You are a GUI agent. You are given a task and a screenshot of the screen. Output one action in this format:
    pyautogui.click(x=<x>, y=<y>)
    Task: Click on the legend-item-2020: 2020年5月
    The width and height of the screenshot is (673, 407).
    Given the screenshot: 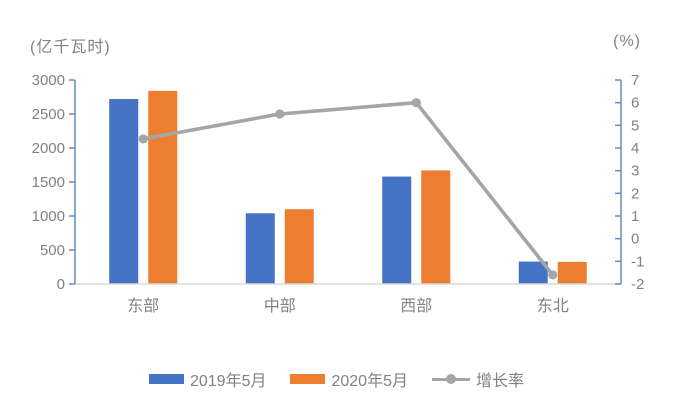 What is the action you would take?
    pyautogui.click(x=349, y=379)
    